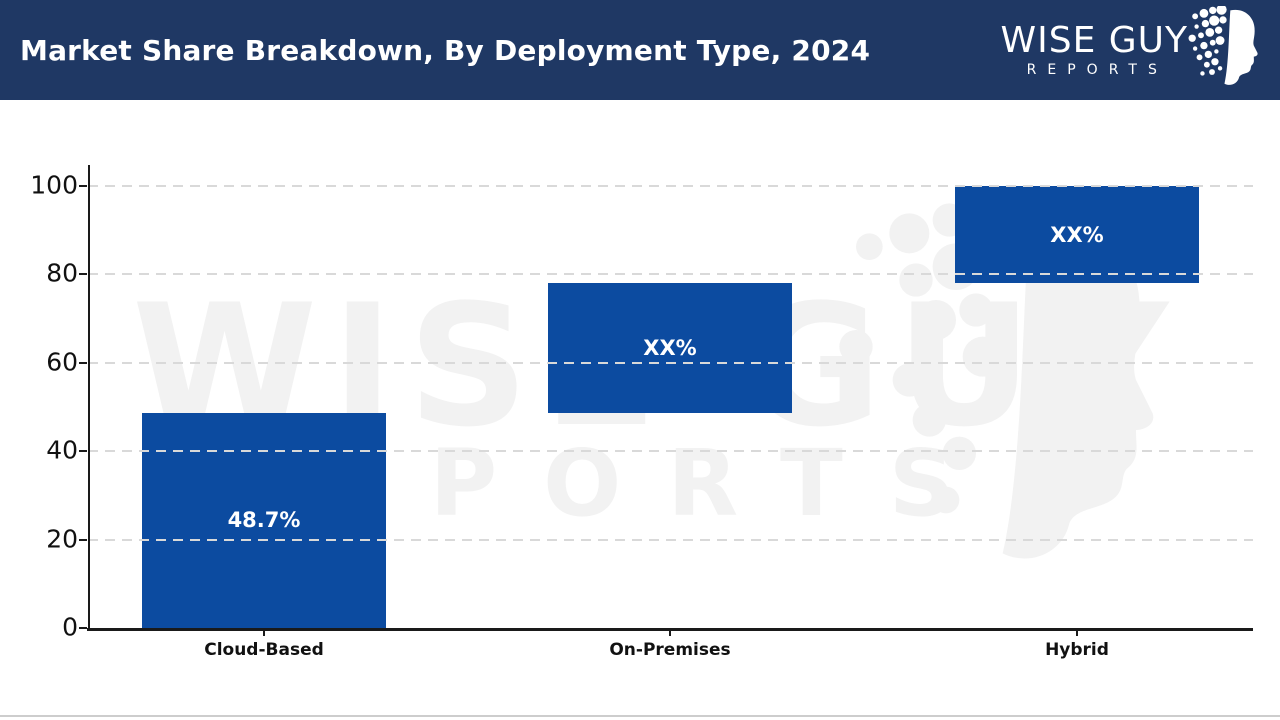  I want to click on y-tick-label-100: 100, so click(54, 185).